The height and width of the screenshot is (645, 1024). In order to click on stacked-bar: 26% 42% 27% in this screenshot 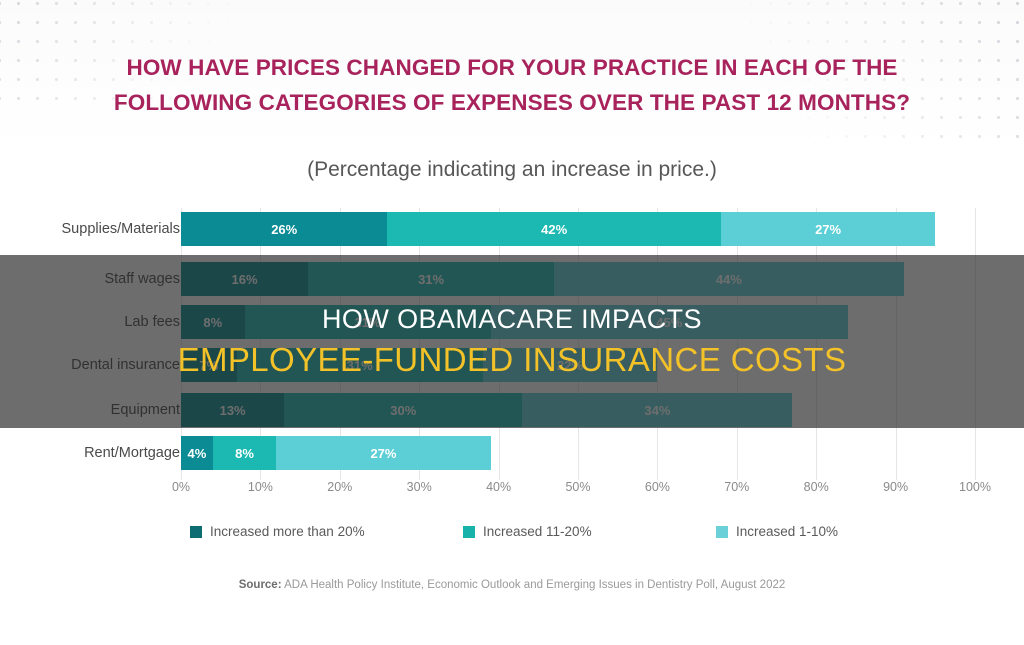, I will do `click(558, 229)`.